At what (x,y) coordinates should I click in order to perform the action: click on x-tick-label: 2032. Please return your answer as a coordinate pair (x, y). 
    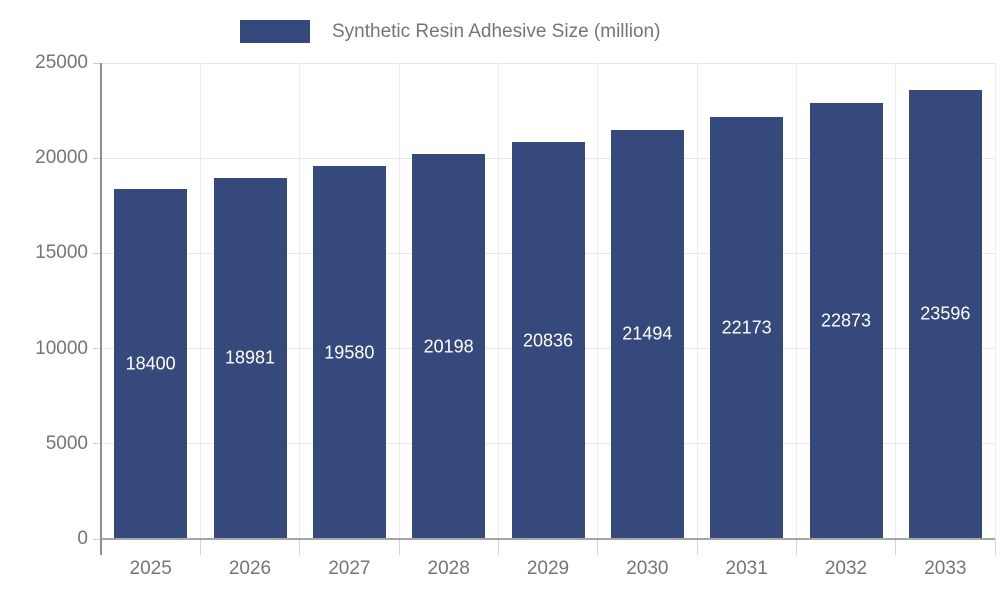
    Looking at the image, I should click on (846, 568).